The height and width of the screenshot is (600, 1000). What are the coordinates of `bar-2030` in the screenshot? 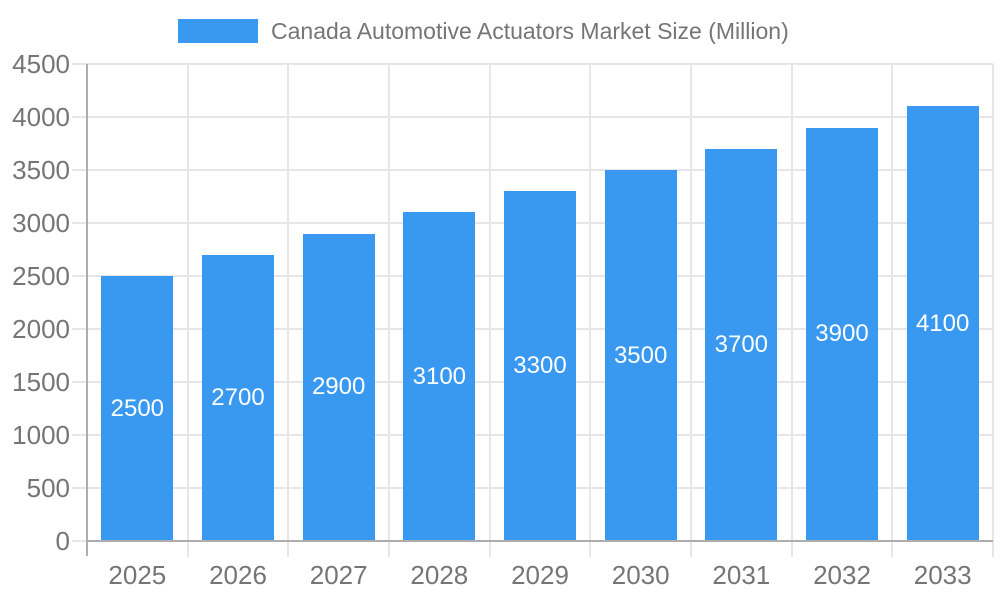 It's located at (640, 355).